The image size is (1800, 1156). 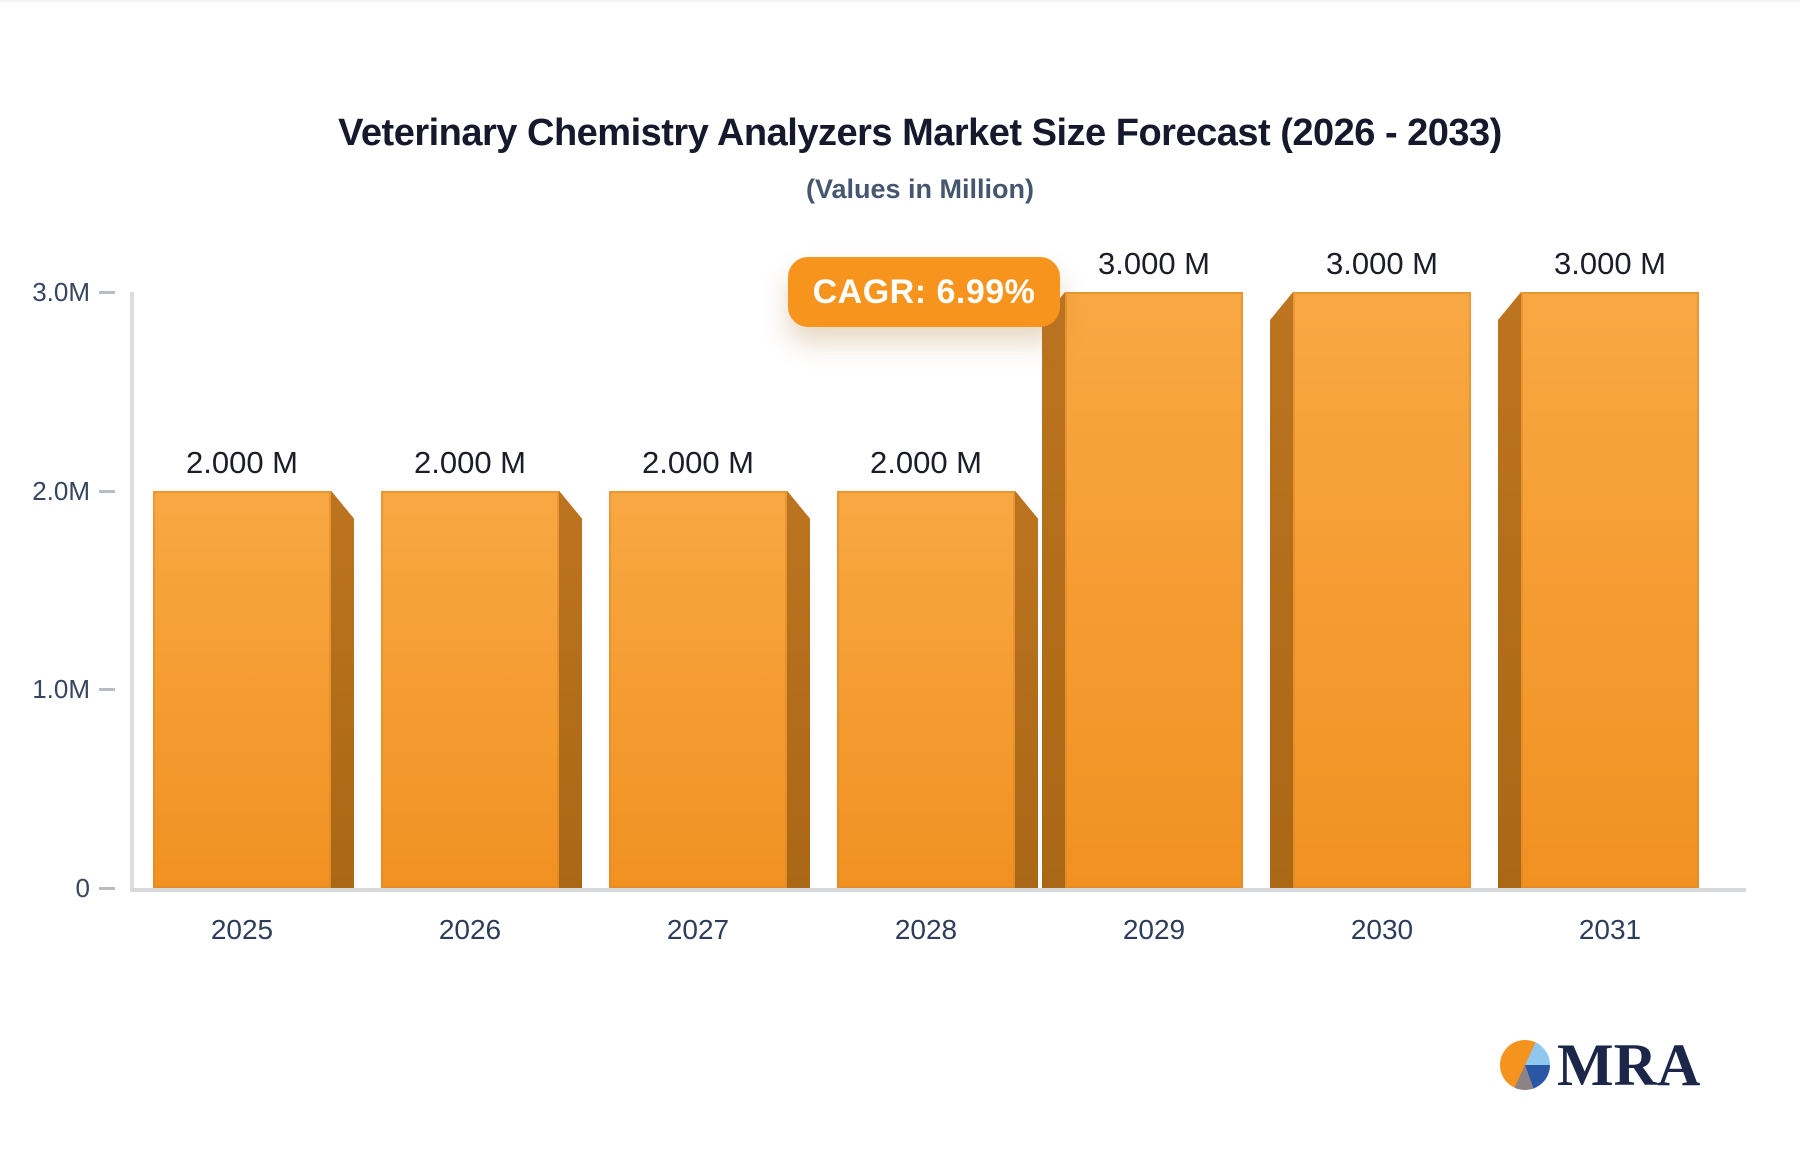 What do you see at coordinates (698, 929) in the screenshot?
I see `x-axis-label: 2027` at bounding box center [698, 929].